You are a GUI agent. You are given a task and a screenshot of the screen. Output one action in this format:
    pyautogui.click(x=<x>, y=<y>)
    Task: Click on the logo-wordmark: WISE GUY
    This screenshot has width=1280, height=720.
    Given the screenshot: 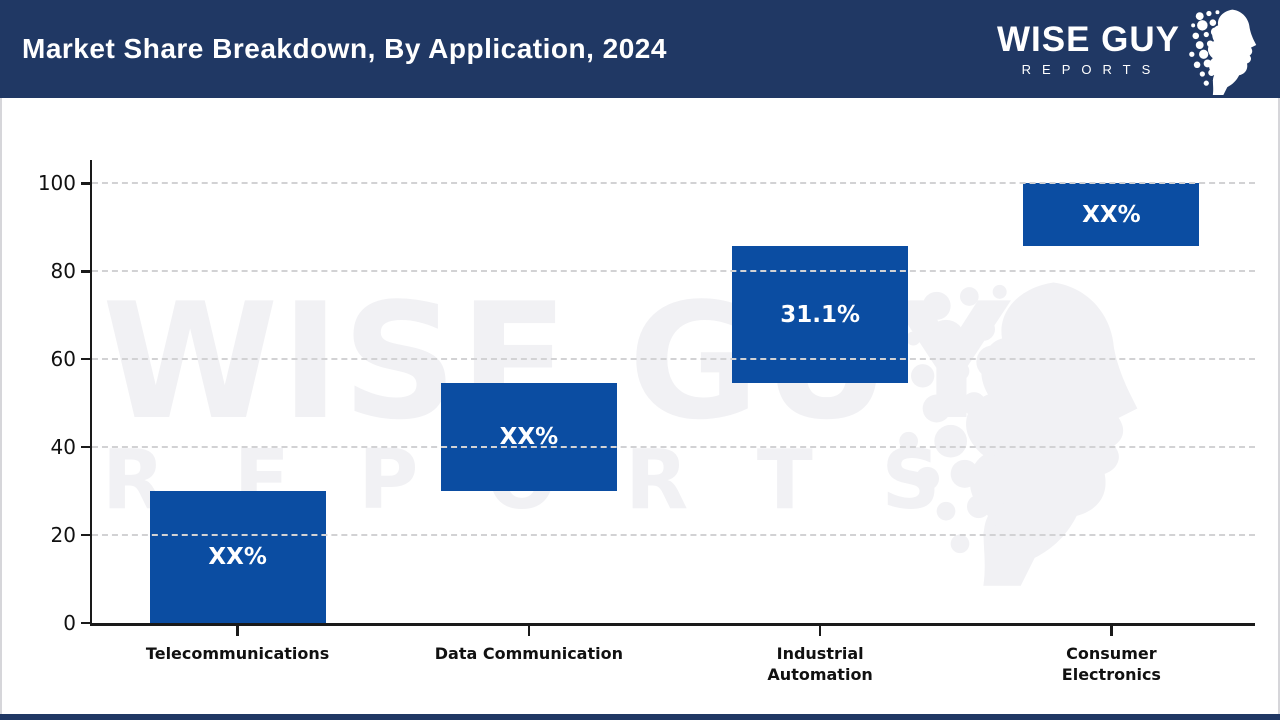 What is the action you would take?
    pyautogui.click(x=1088, y=39)
    